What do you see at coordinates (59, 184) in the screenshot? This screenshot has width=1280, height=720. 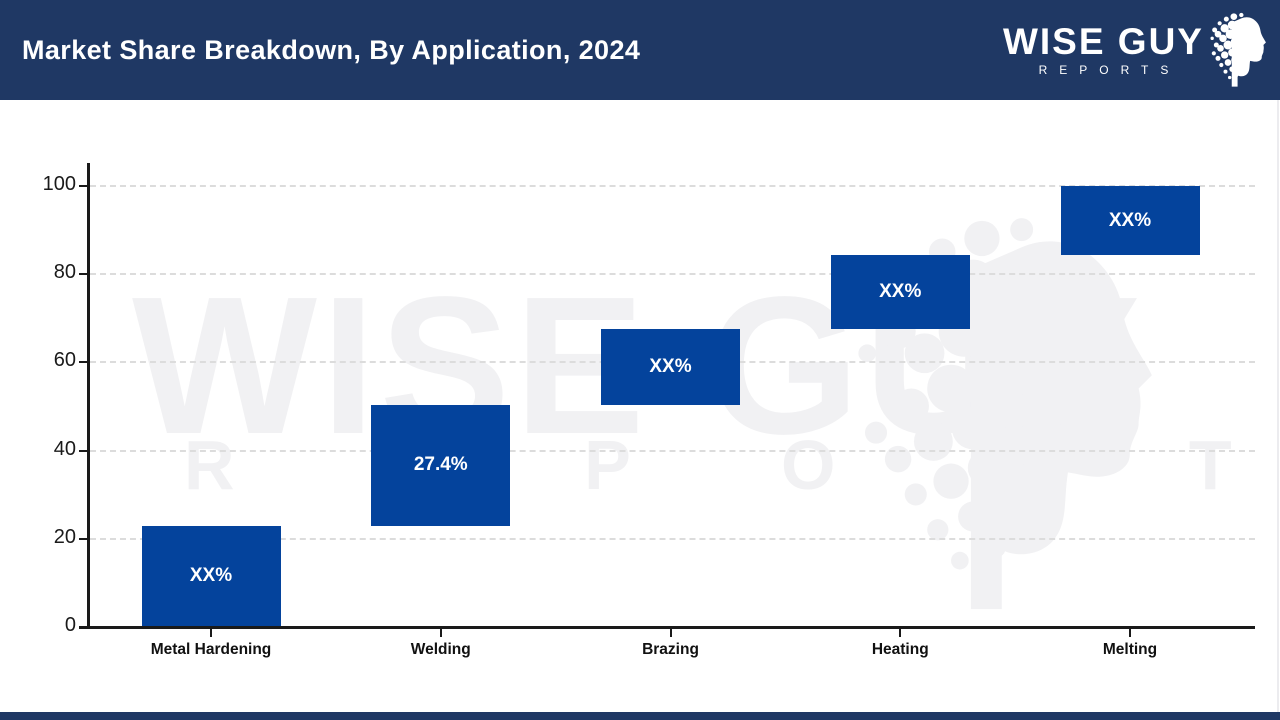 I see `y-tick-label-100: 100` at bounding box center [59, 184].